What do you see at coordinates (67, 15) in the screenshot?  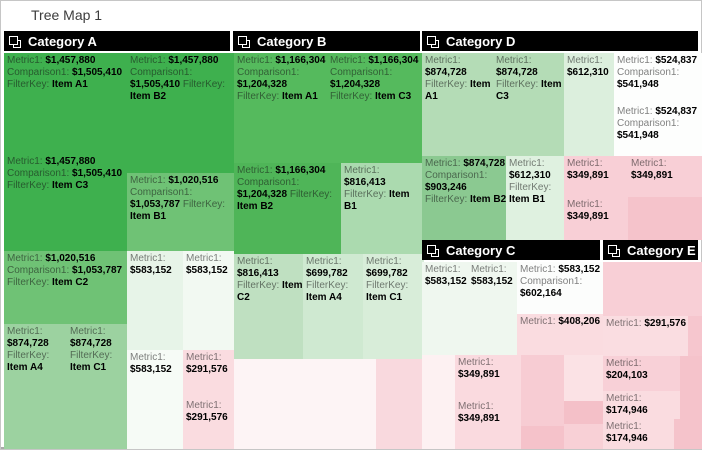 I see `widget-title: Tree Map 1` at bounding box center [67, 15].